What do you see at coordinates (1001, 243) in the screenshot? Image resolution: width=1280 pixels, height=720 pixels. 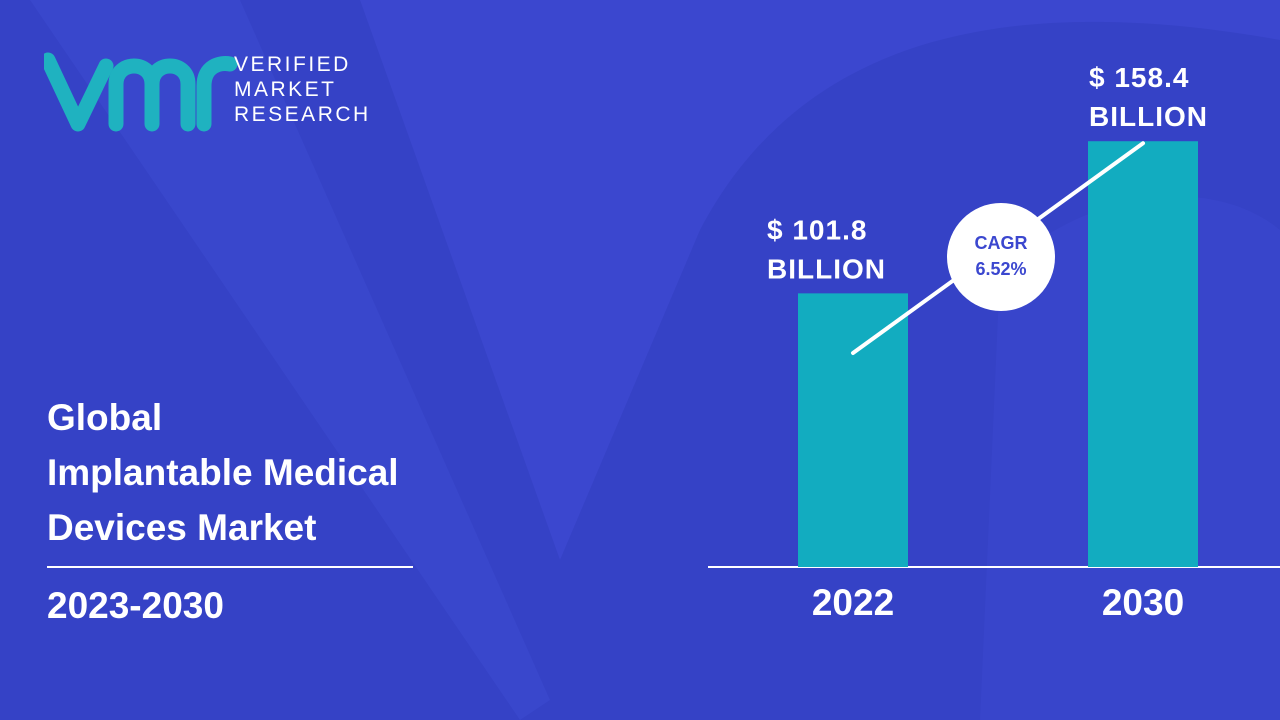 I see `cagr-label: CAGR` at bounding box center [1001, 243].